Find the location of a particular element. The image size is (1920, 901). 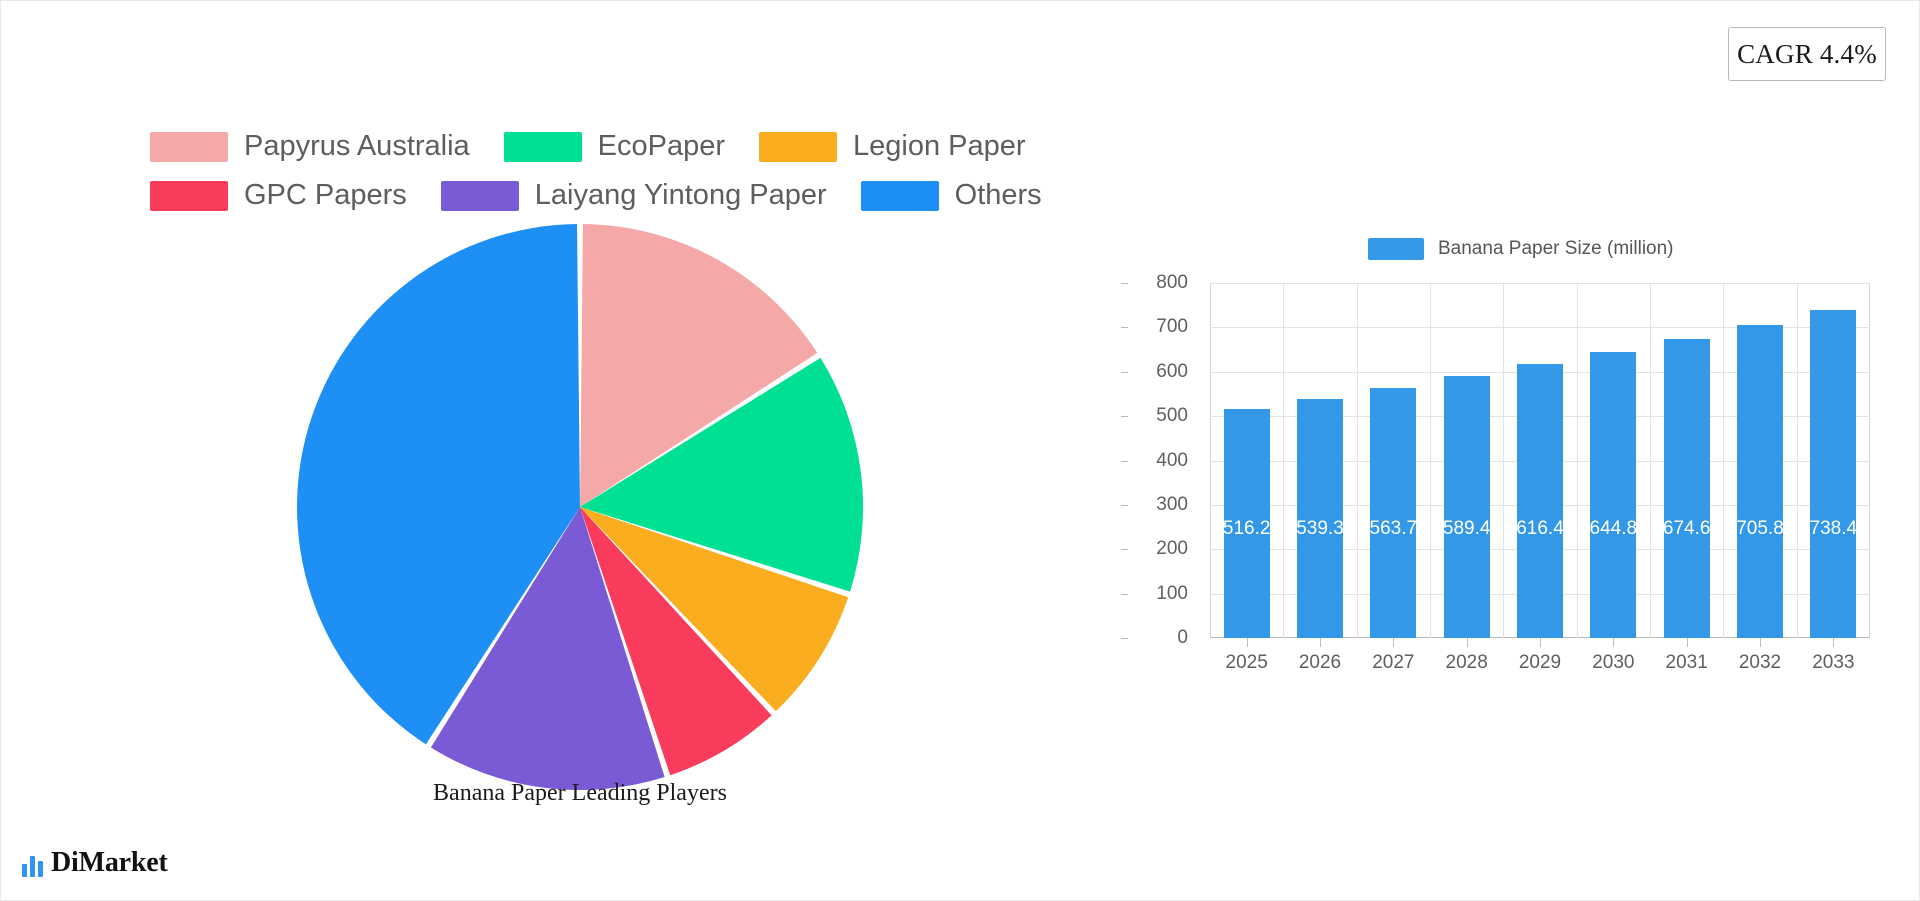

x-axis-tick-label: 2032 is located at coordinates (1760, 662).